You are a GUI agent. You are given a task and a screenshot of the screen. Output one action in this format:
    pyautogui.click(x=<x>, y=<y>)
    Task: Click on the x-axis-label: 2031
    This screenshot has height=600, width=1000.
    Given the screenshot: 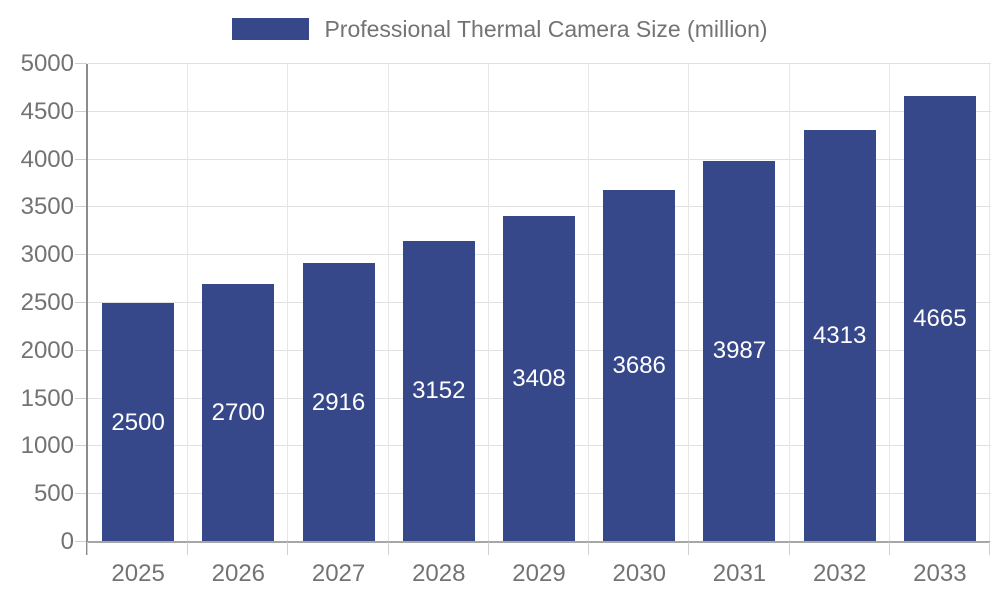 What is the action you would take?
    pyautogui.click(x=739, y=573)
    